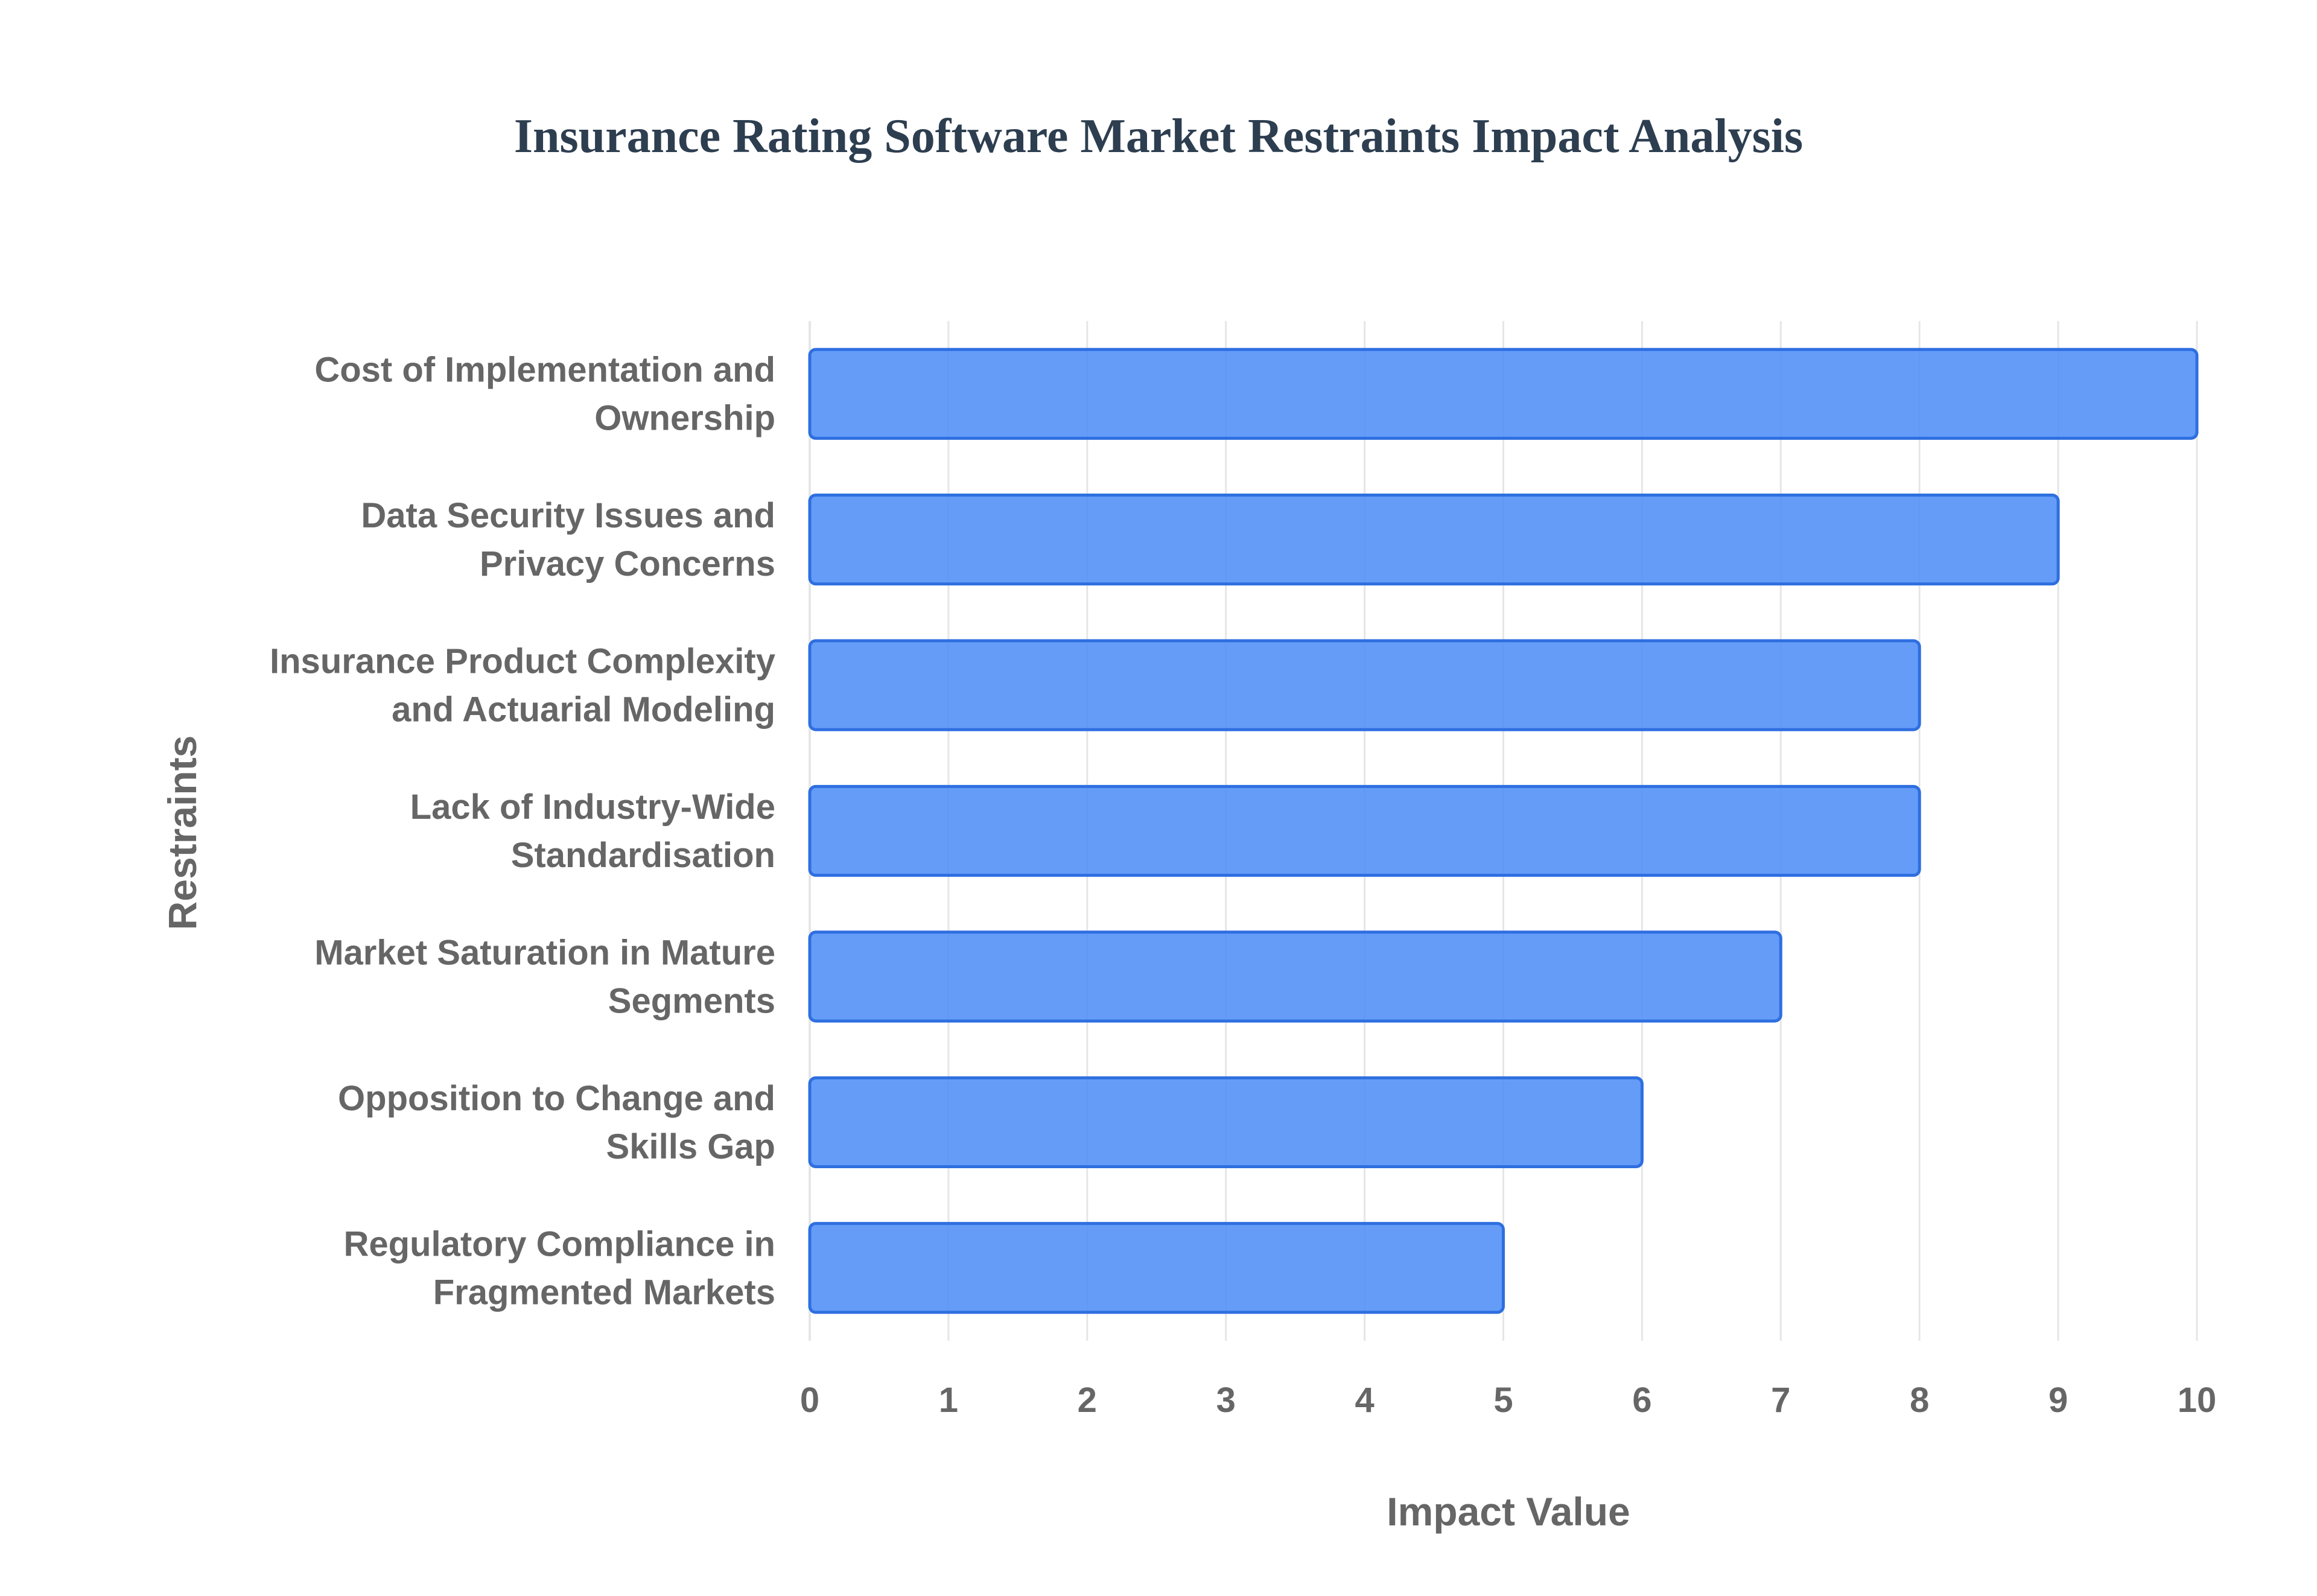  Describe the element at coordinates (556, 1122) in the screenshot. I see `category-label: Opposition to Change and Skills Gap` at that location.